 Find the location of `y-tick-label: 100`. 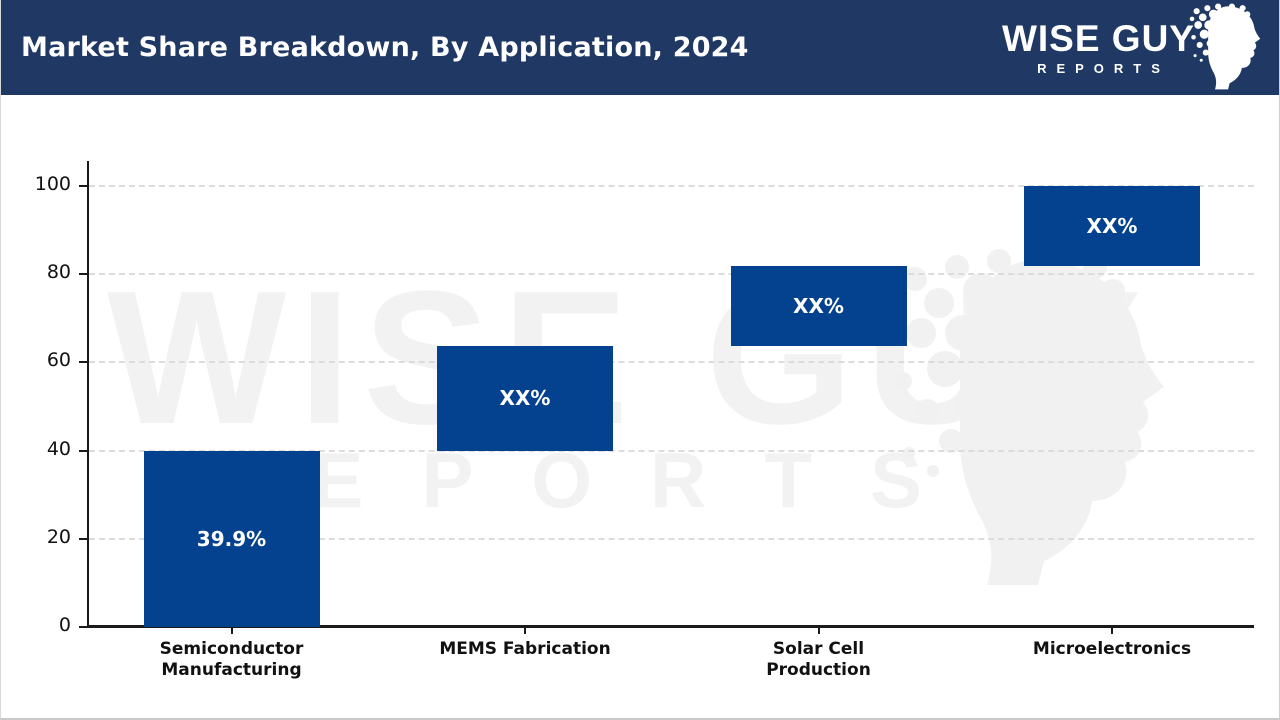

y-tick-label: 100 is located at coordinates (52, 184).